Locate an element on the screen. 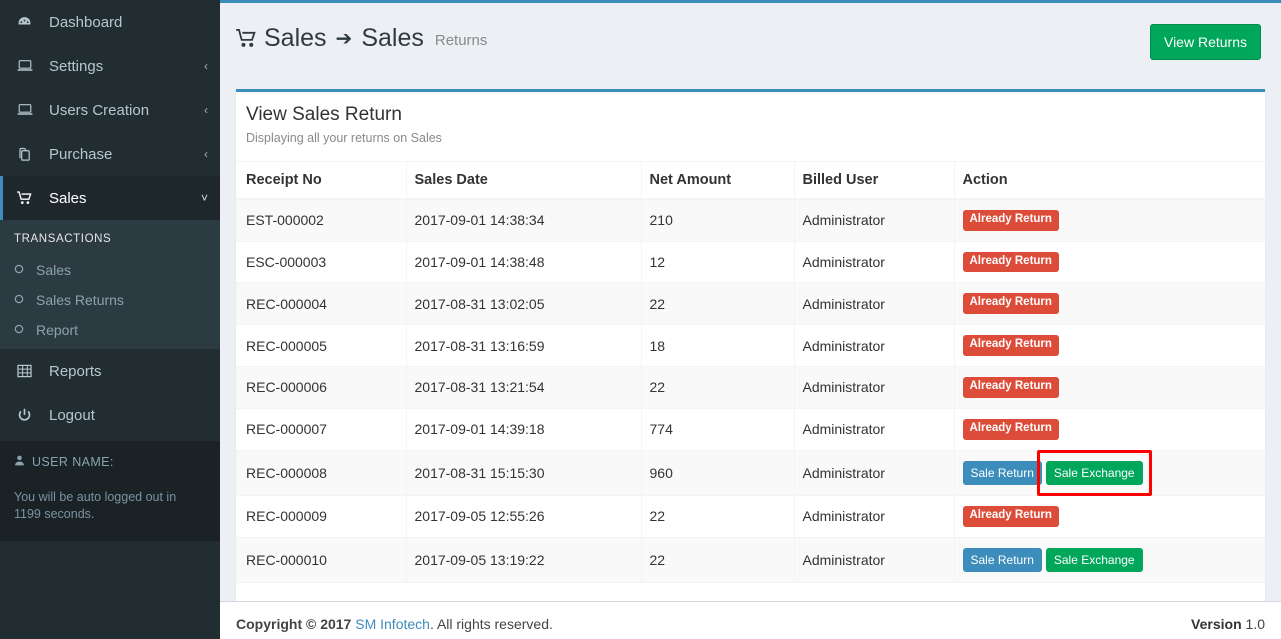  sidebar-item-sales: Sales ˅ is located at coordinates (110, 198).